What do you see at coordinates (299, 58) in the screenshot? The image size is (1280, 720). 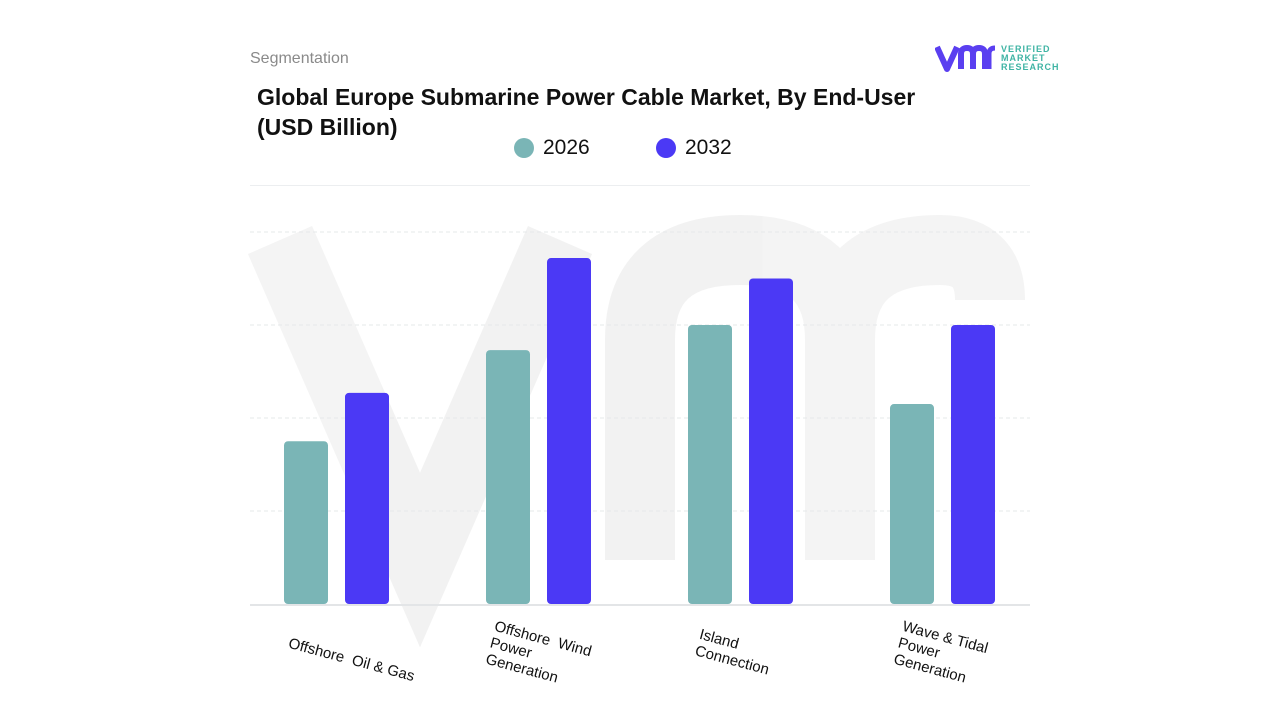 I see `segmentation-label: Segmentation` at bounding box center [299, 58].